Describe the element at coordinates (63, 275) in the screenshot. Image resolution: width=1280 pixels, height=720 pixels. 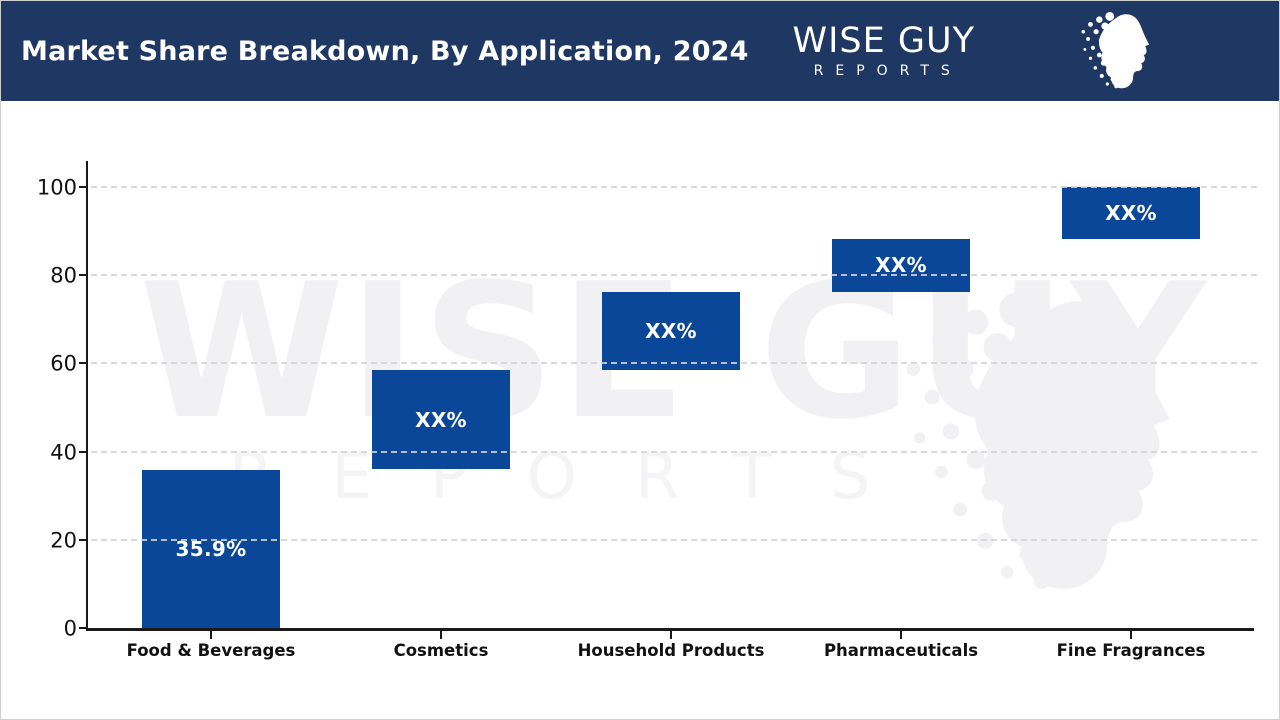
I see `y-tick-label: 80` at that location.